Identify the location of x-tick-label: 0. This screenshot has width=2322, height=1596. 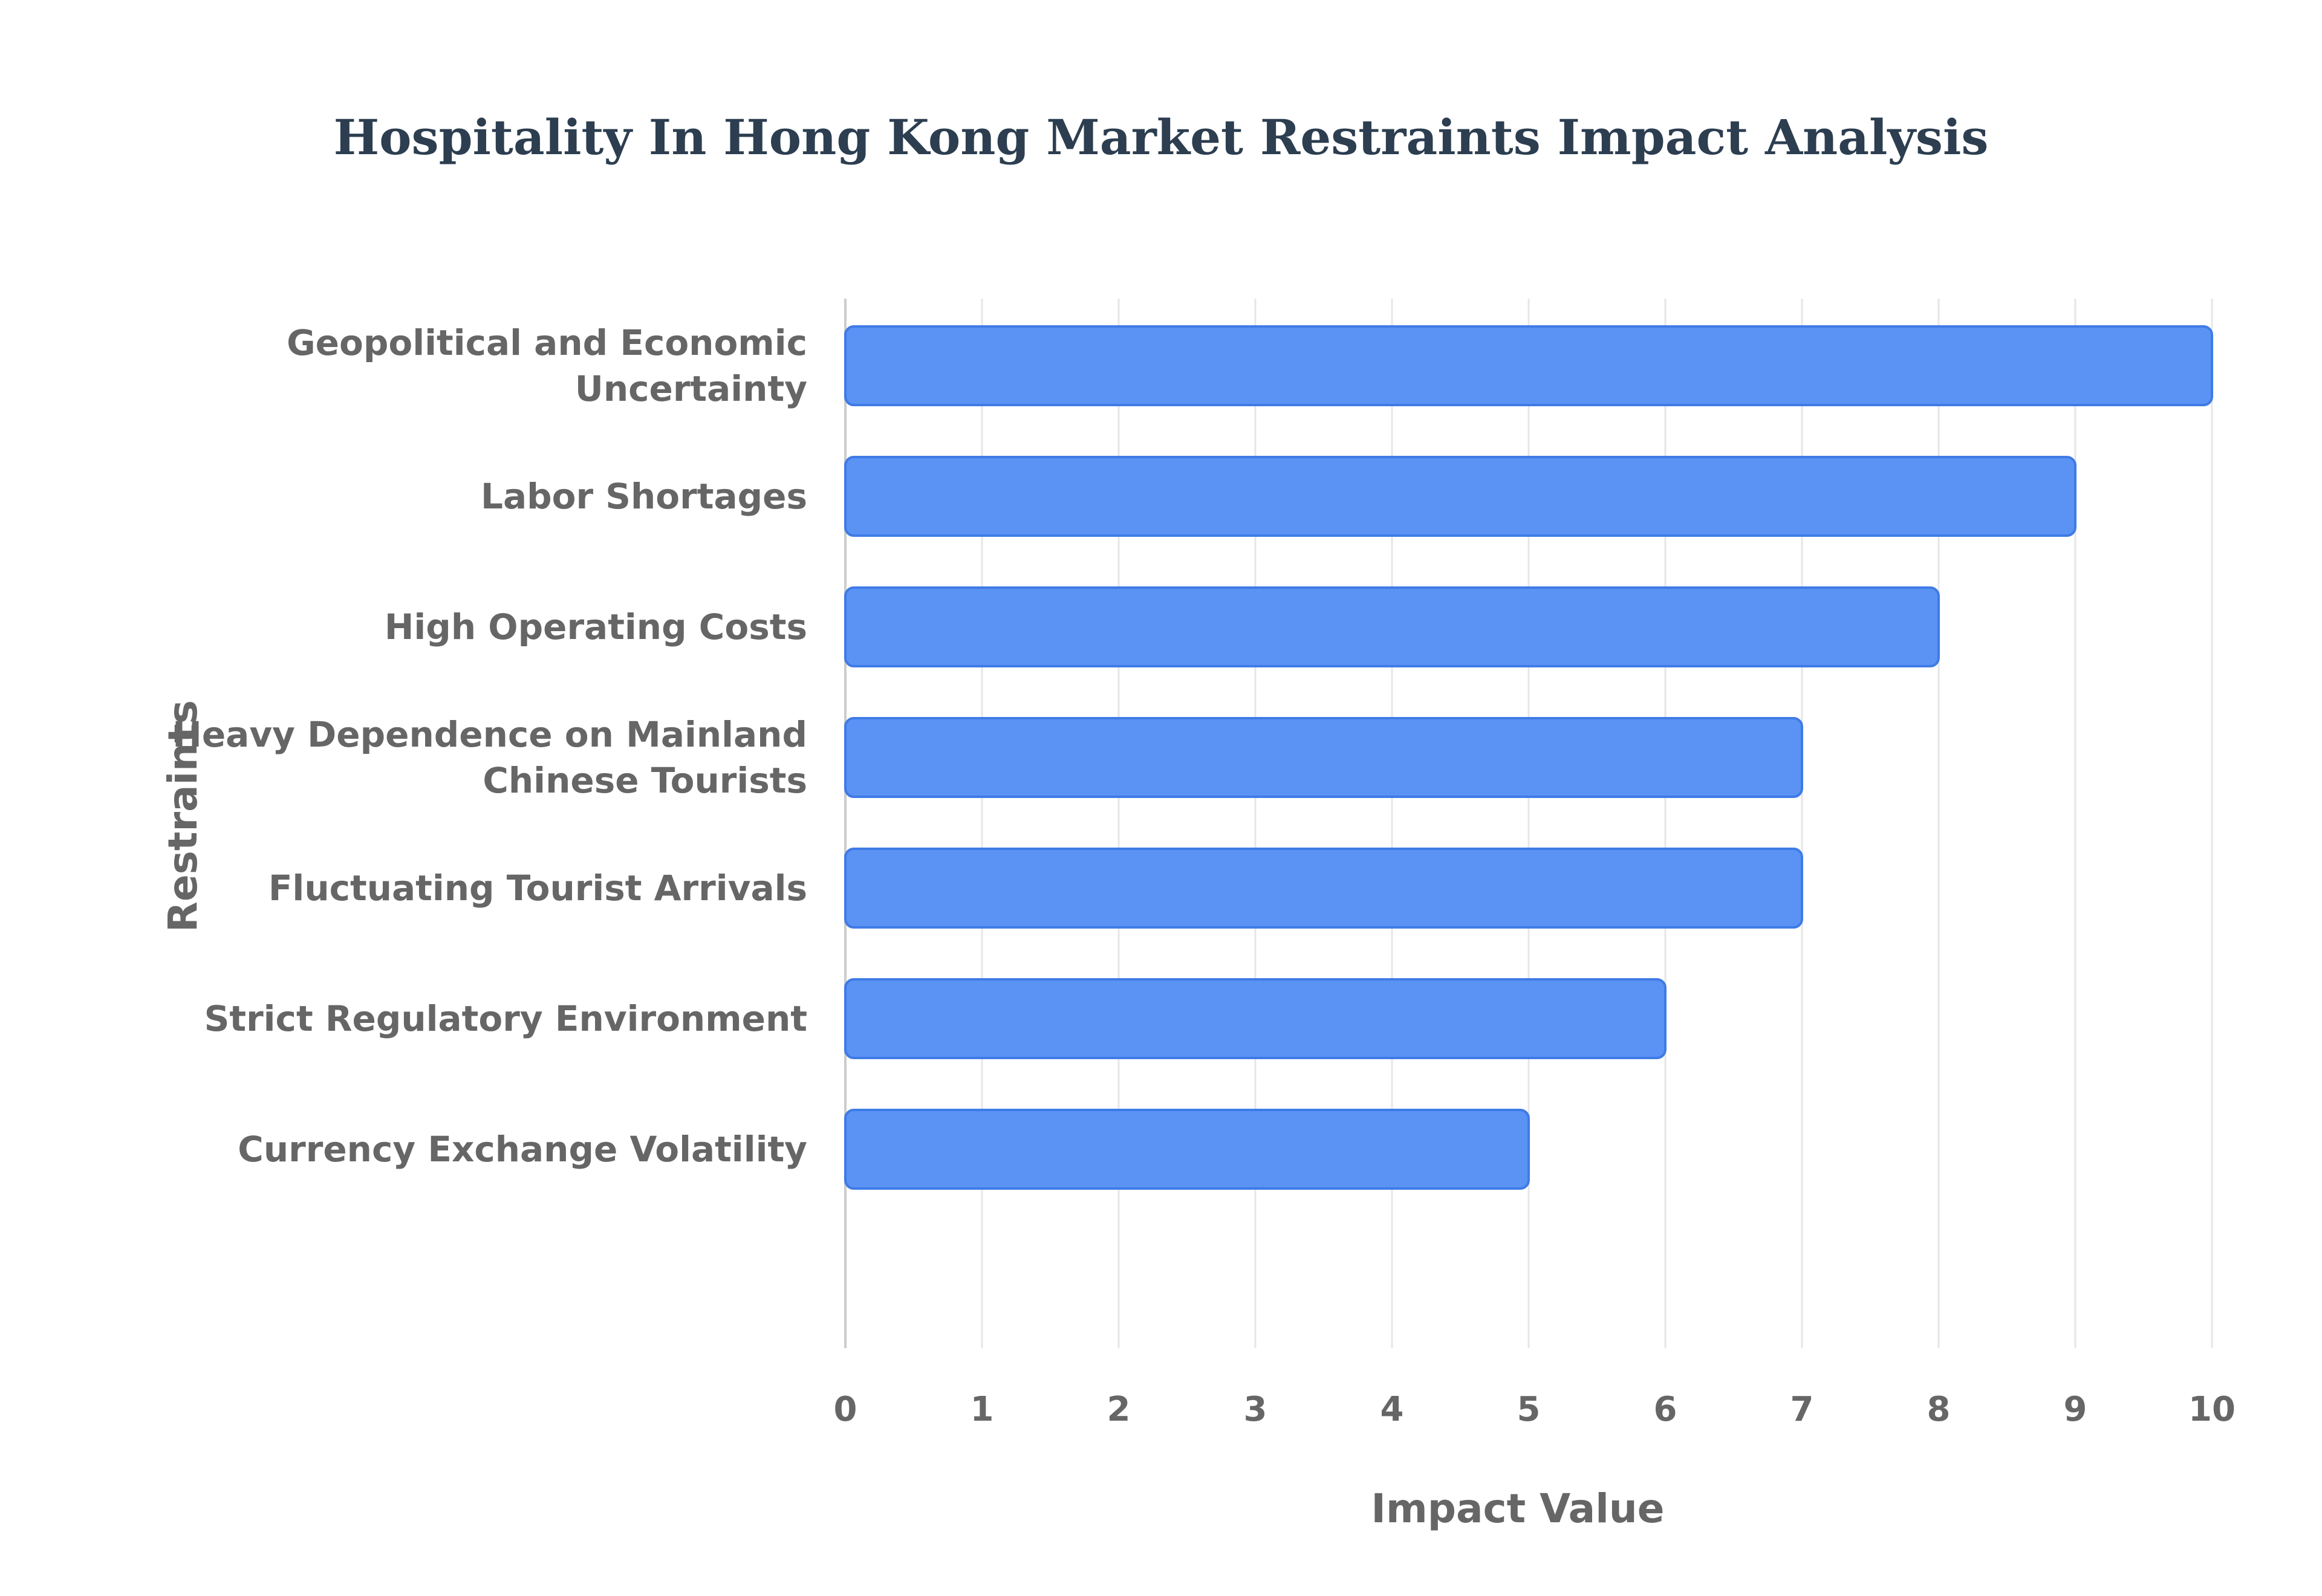
(845, 1409).